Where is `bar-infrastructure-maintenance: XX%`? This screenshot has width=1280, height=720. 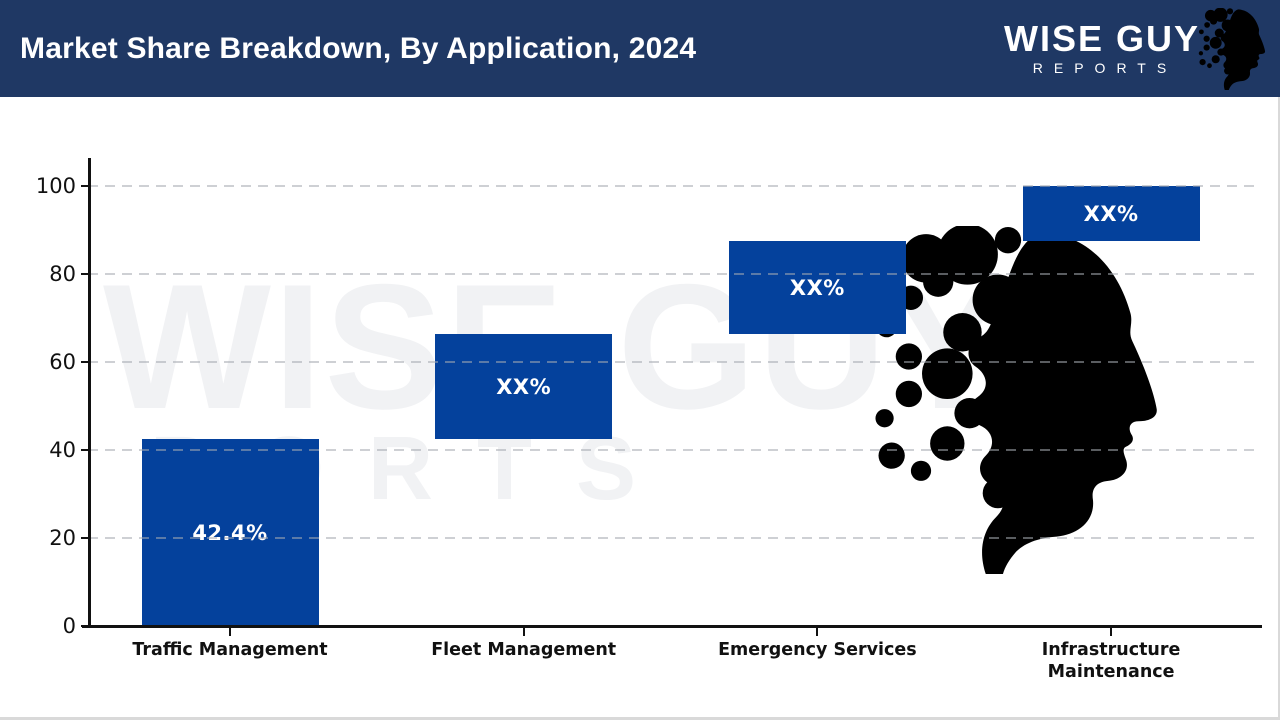
bar-infrastructure-maintenance: XX% is located at coordinates (1111, 213).